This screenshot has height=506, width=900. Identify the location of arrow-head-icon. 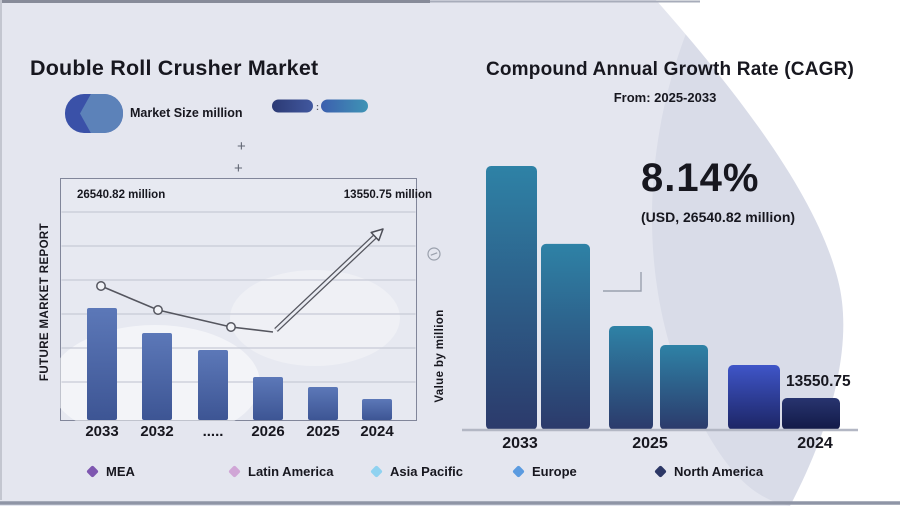
(377, 235).